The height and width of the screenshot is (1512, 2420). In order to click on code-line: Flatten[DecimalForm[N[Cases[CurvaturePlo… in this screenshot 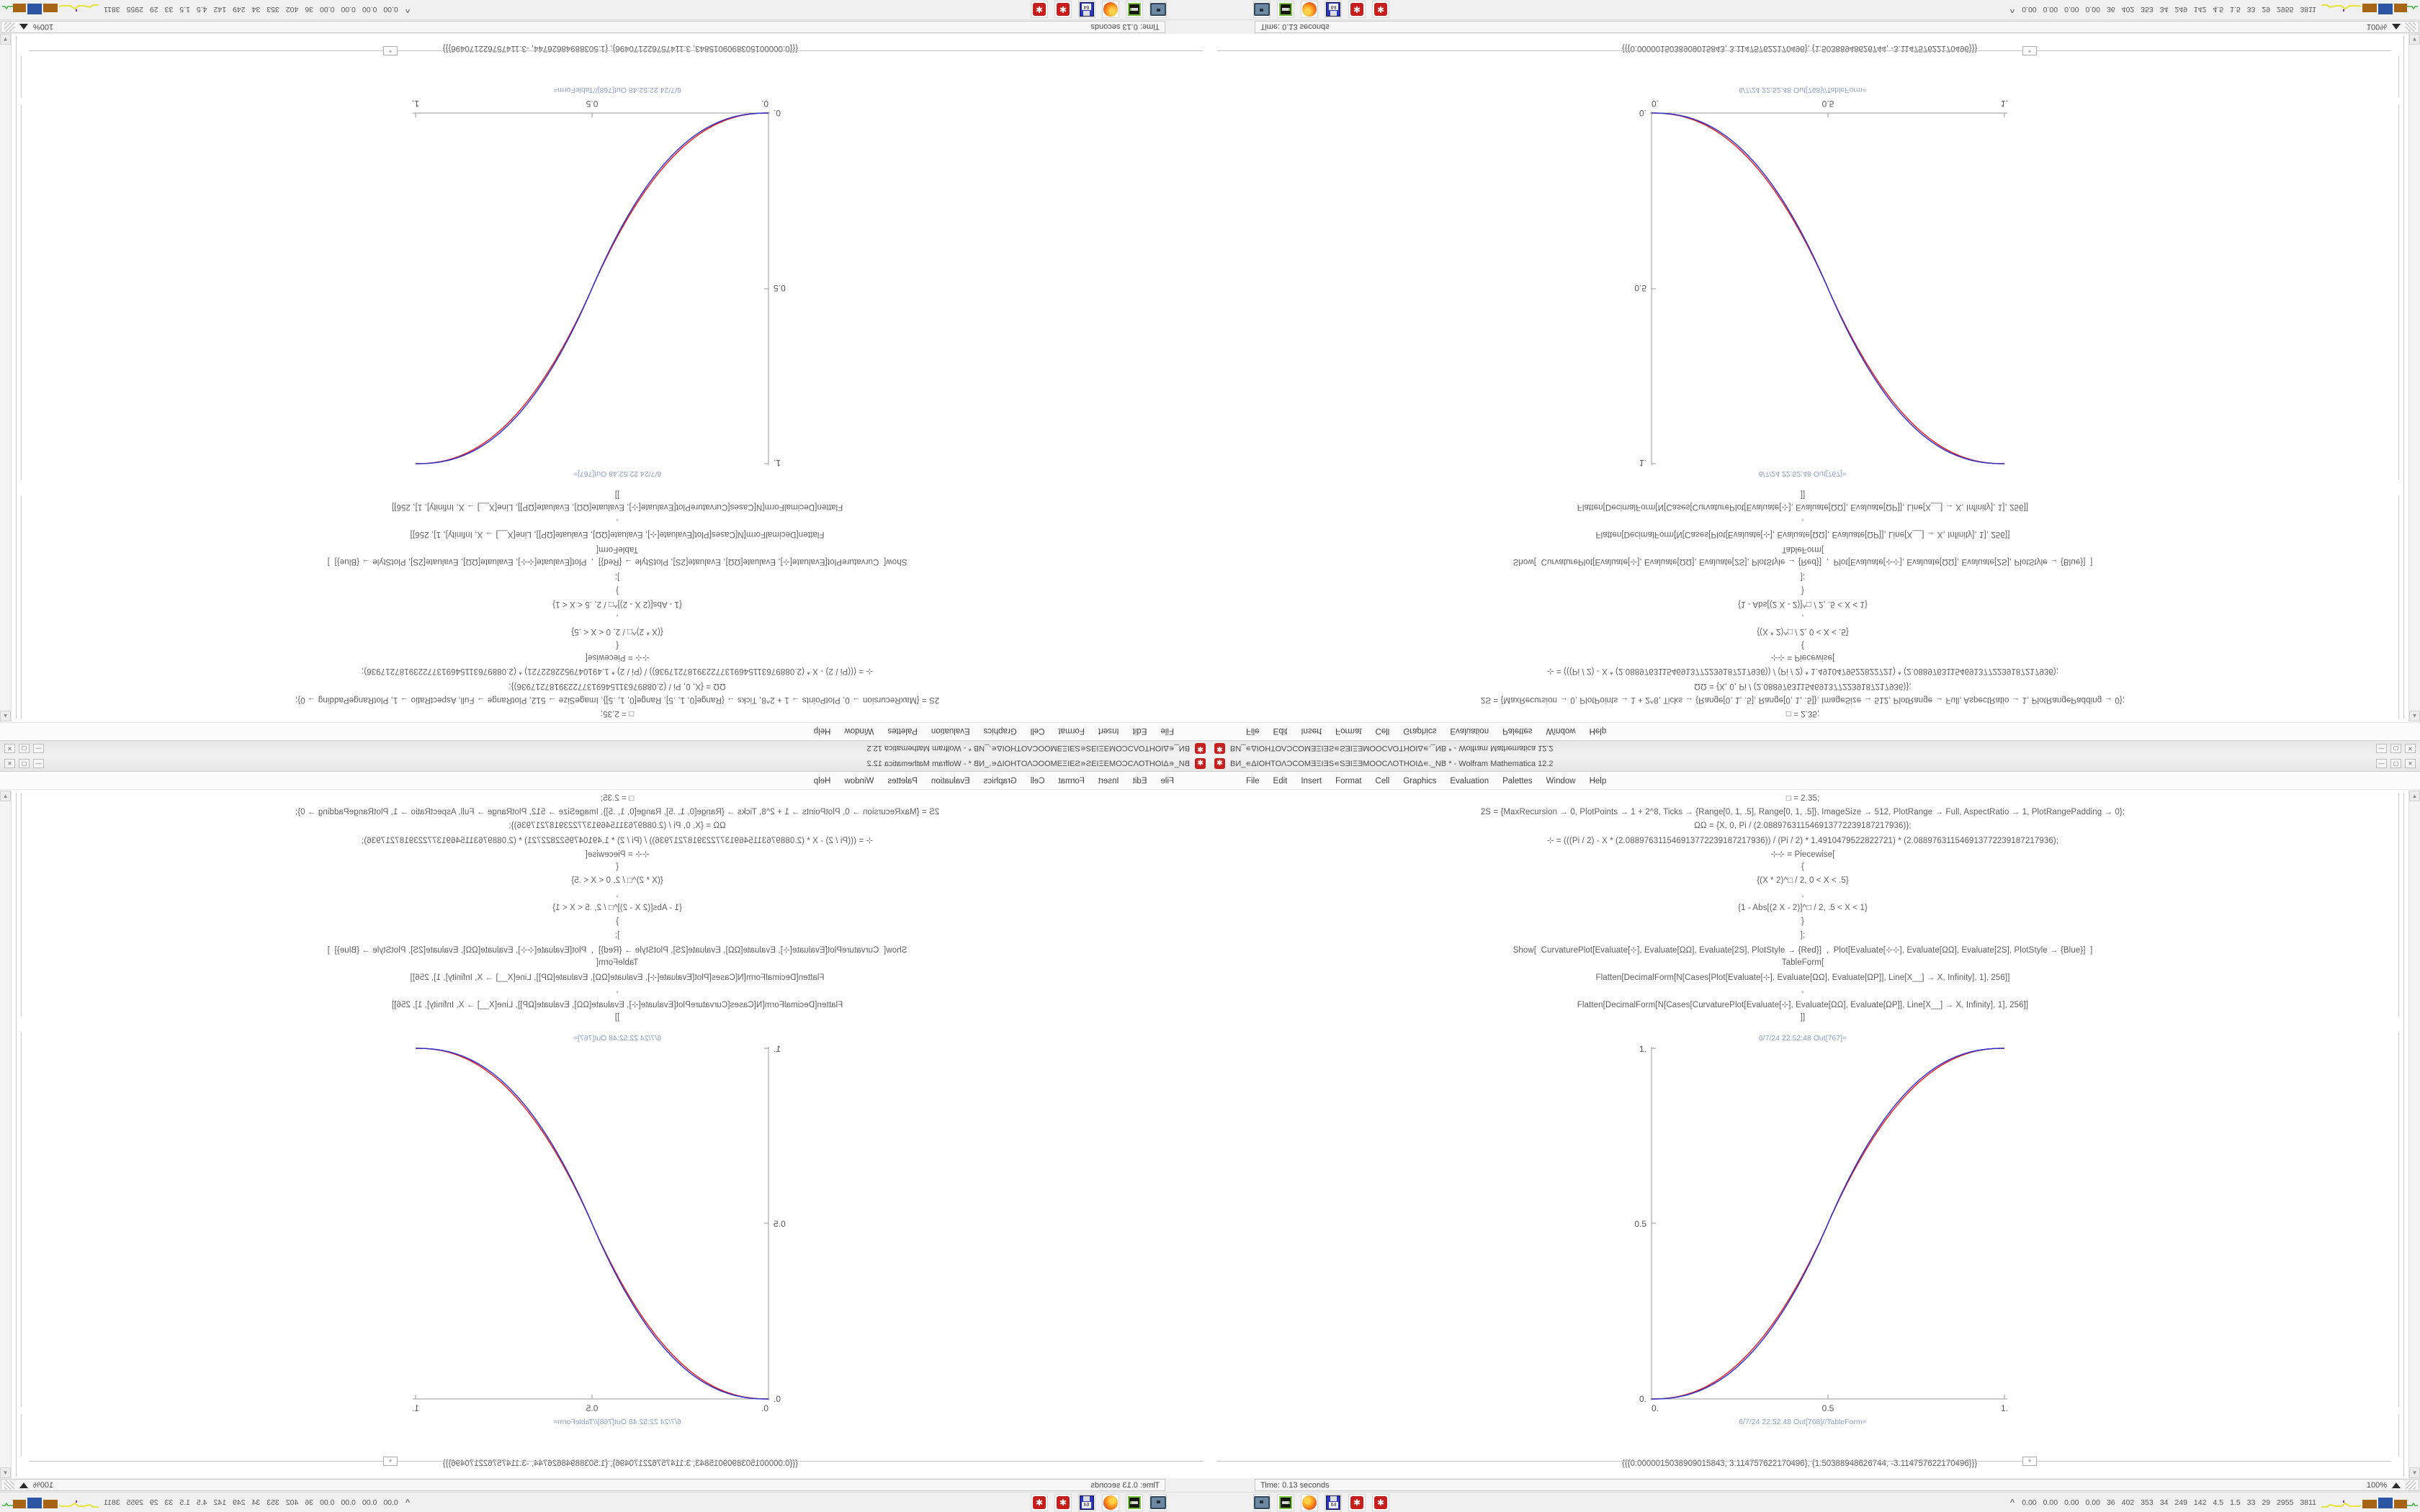, I will do `click(617, 1005)`.